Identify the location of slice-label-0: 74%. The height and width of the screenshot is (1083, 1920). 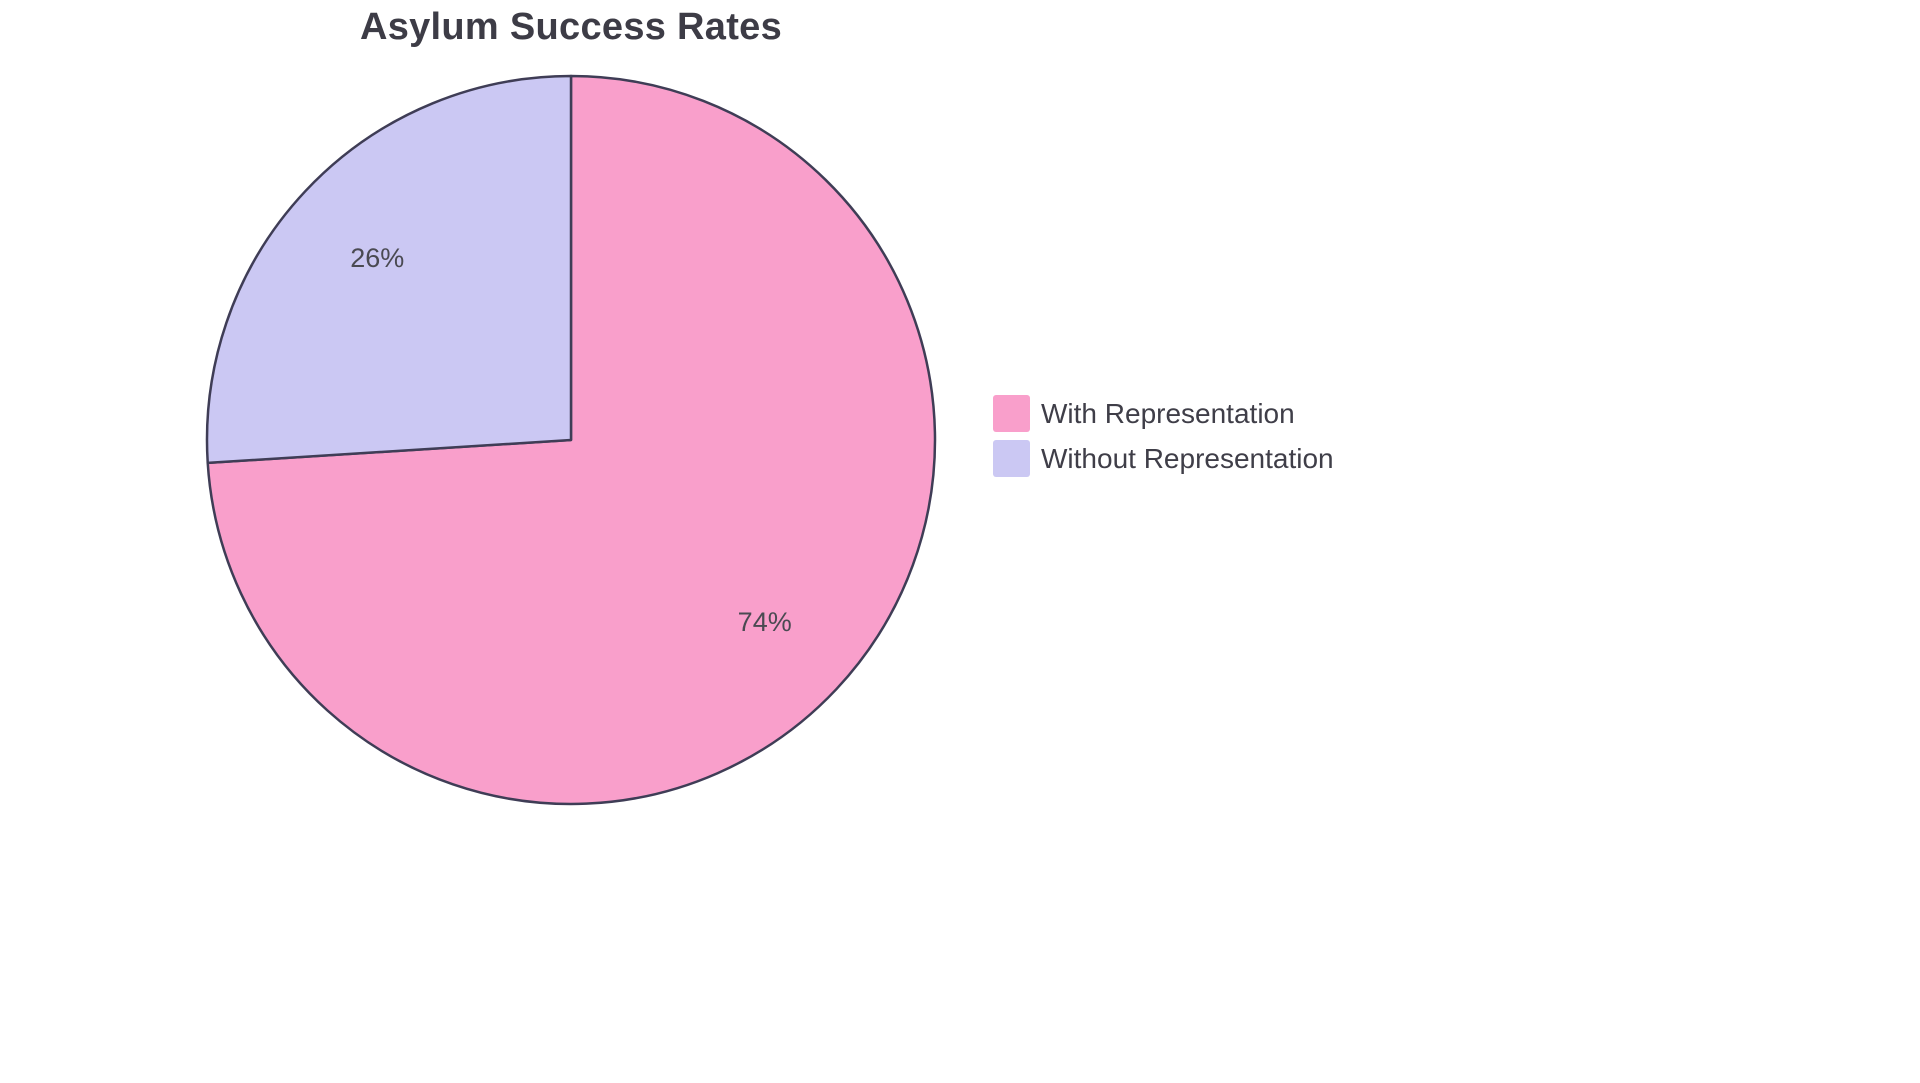
(765, 622).